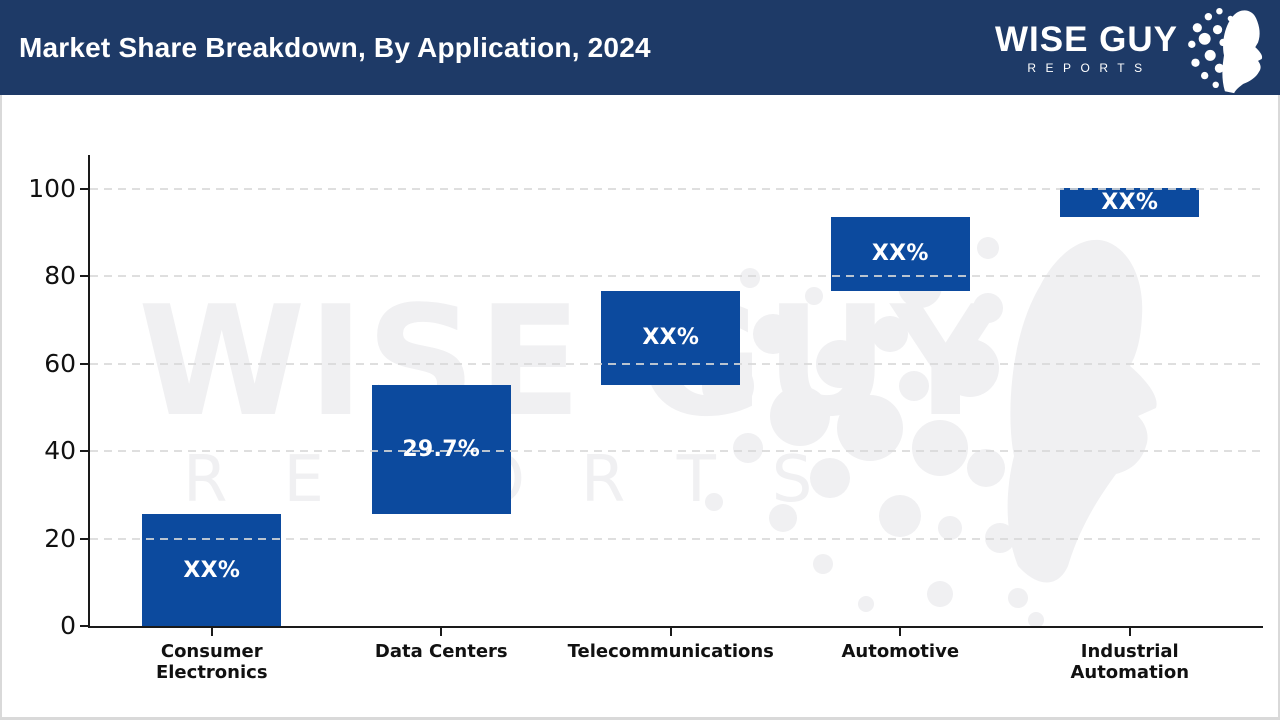 Image resolution: width=1280 pixels, height=720 pixels. I want to click on x-tick-label-line: Telecommunications, so click(670, 651).